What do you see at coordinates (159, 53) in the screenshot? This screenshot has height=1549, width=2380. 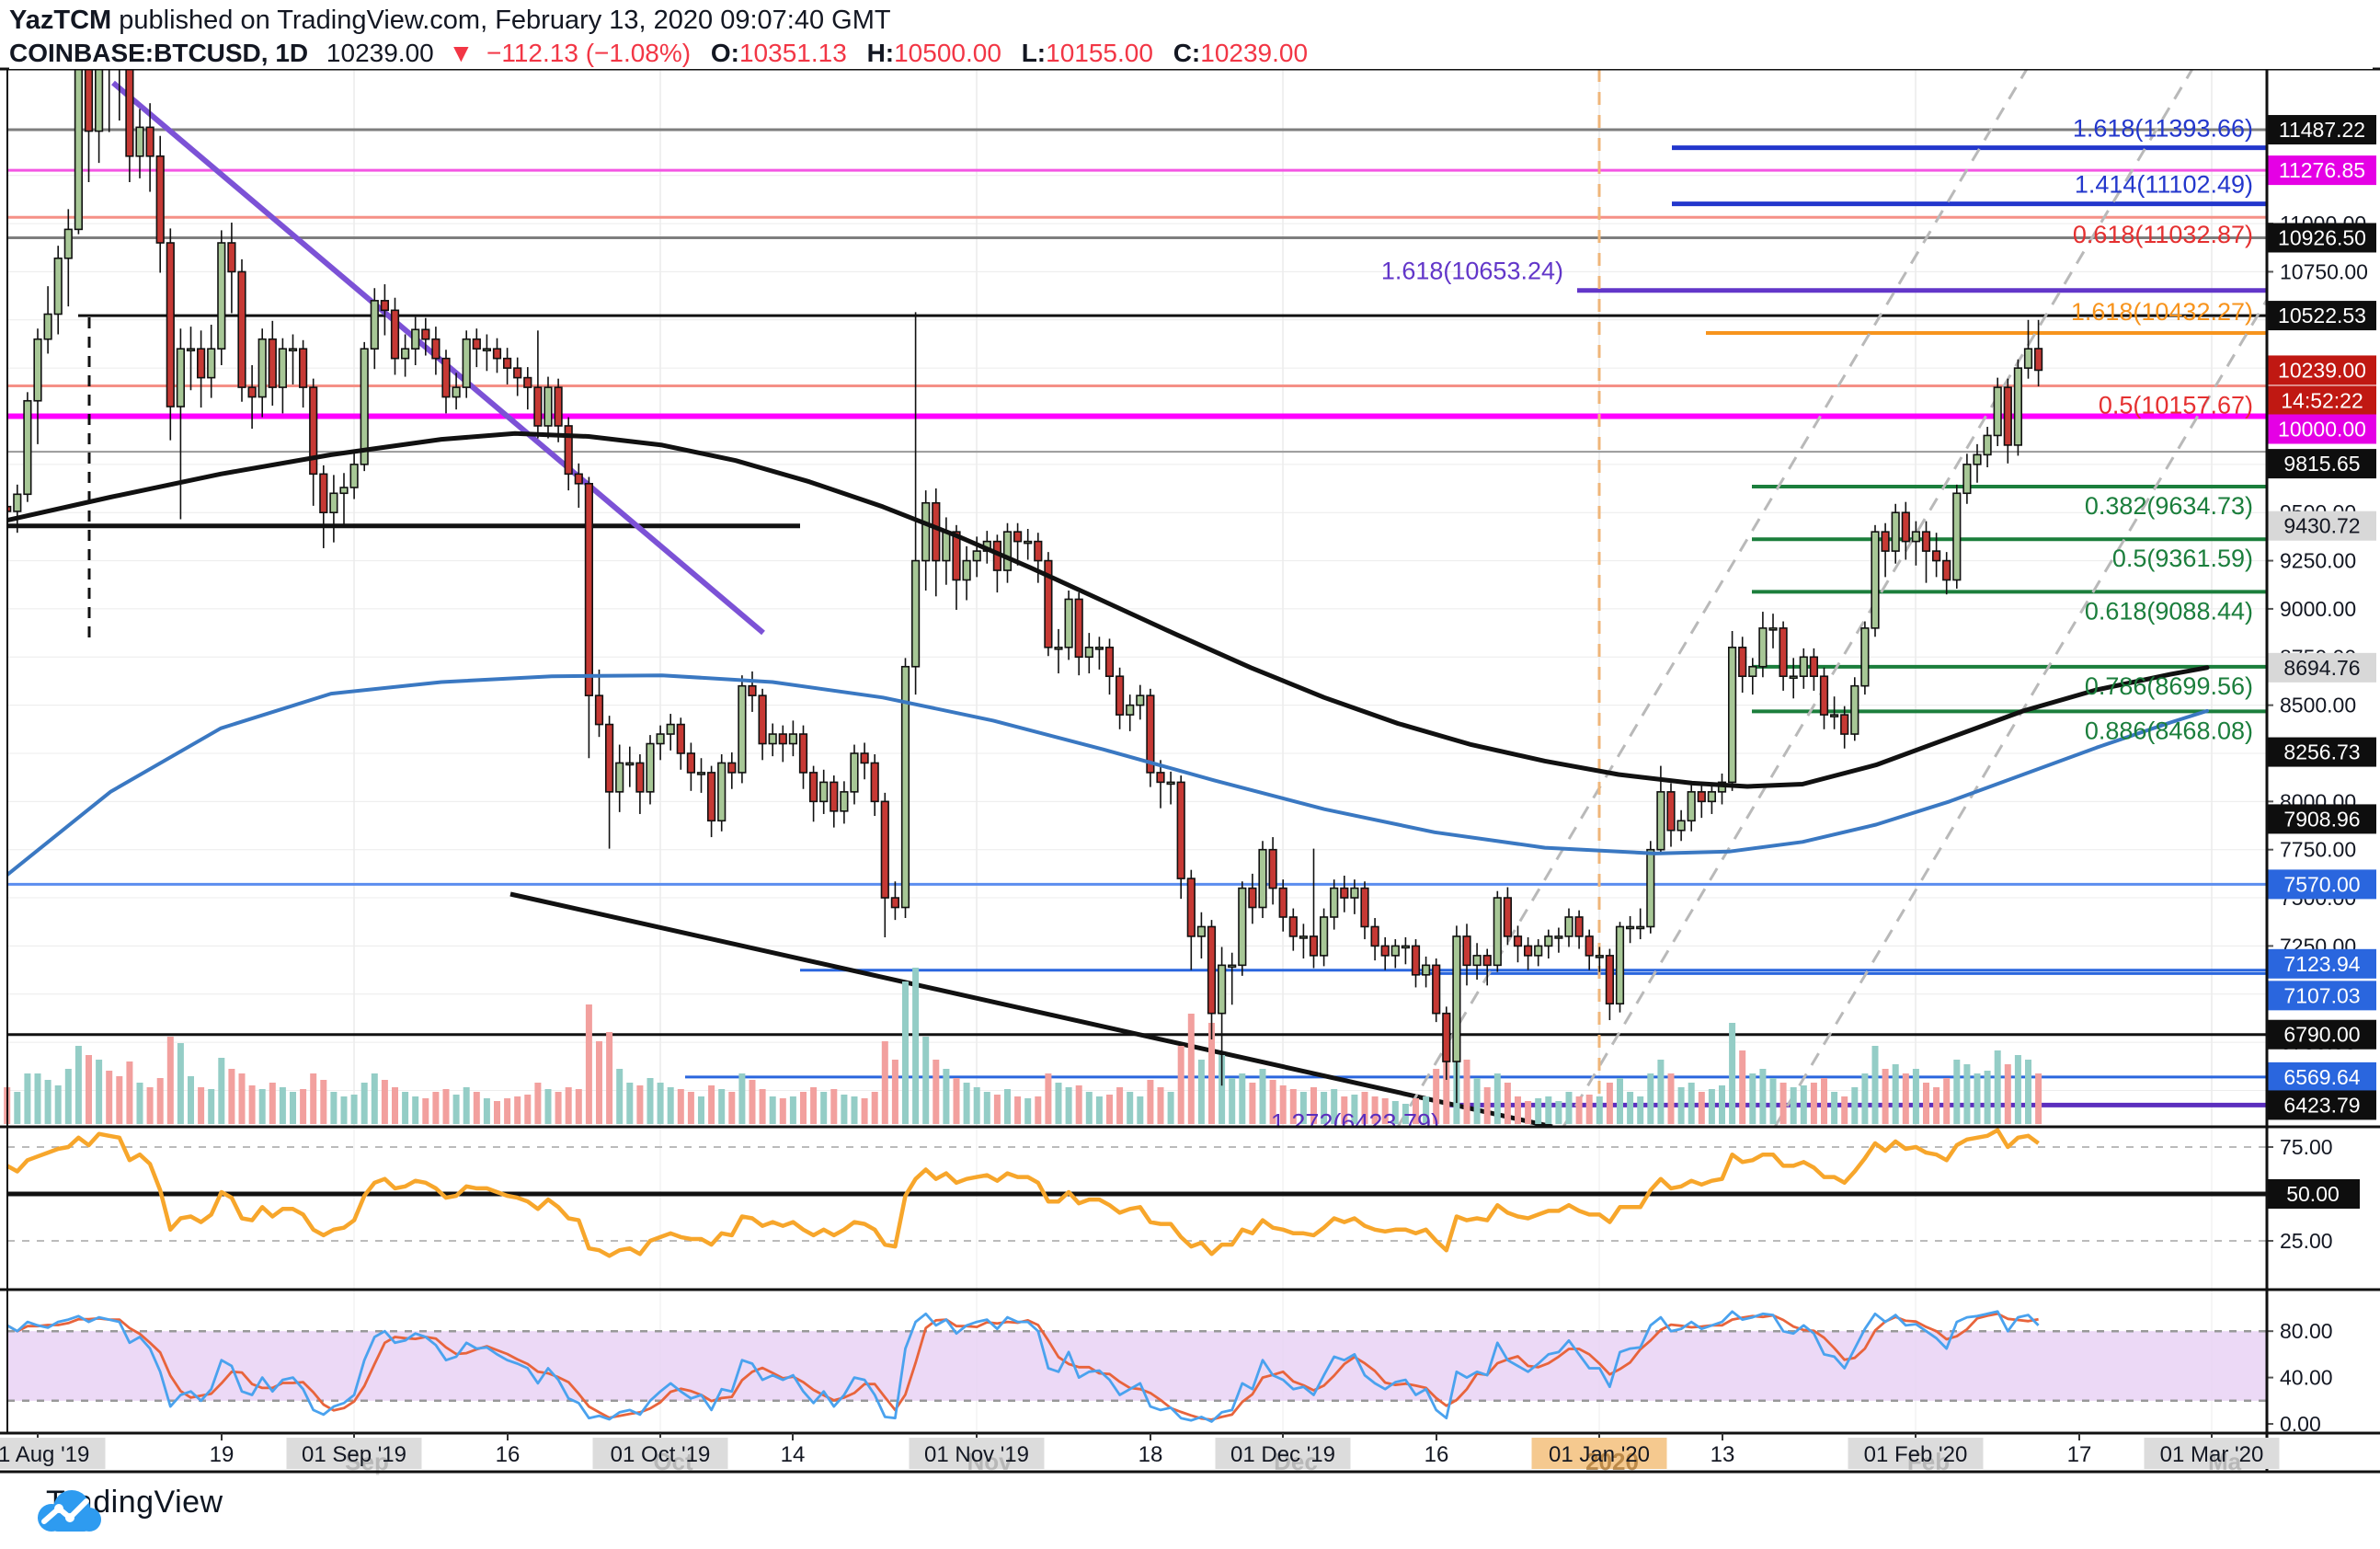 I see `symbol-name: COINBASE:BTCUSD, 1D` at bounding box center [159, 53].